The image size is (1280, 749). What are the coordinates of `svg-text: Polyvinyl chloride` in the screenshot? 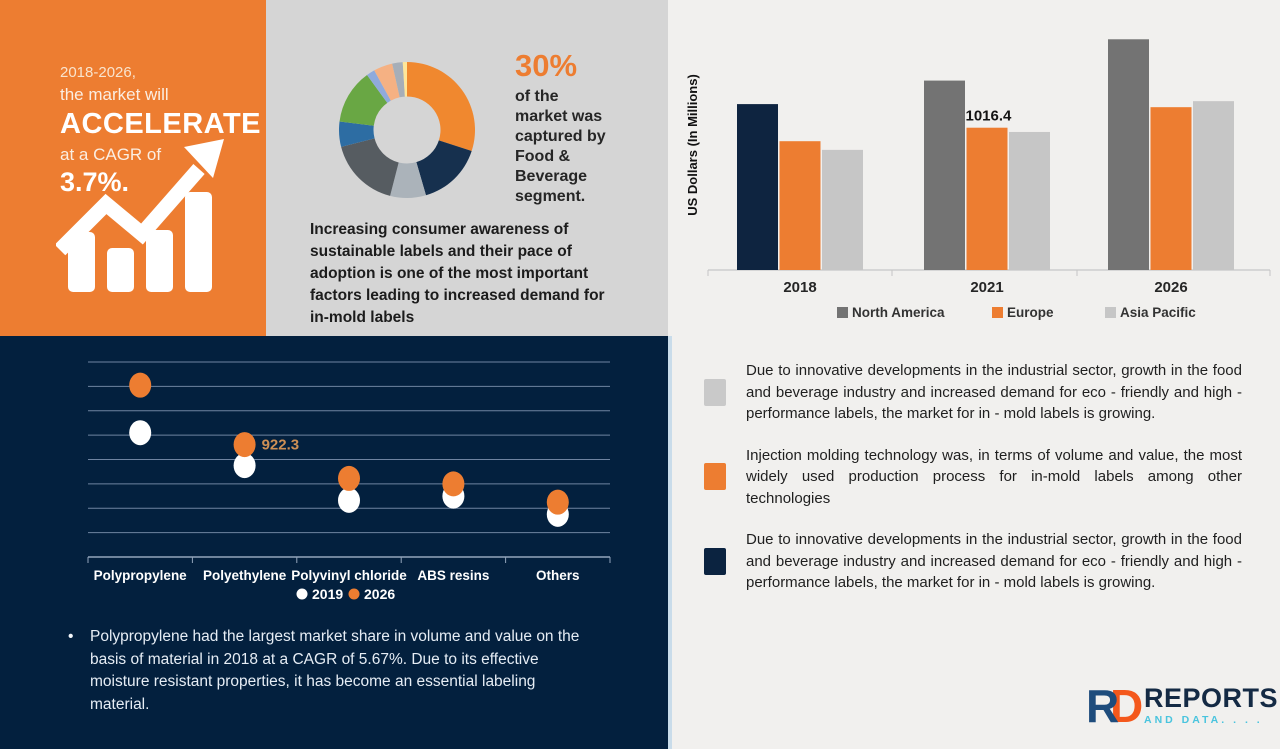 It's located at (349, 575).